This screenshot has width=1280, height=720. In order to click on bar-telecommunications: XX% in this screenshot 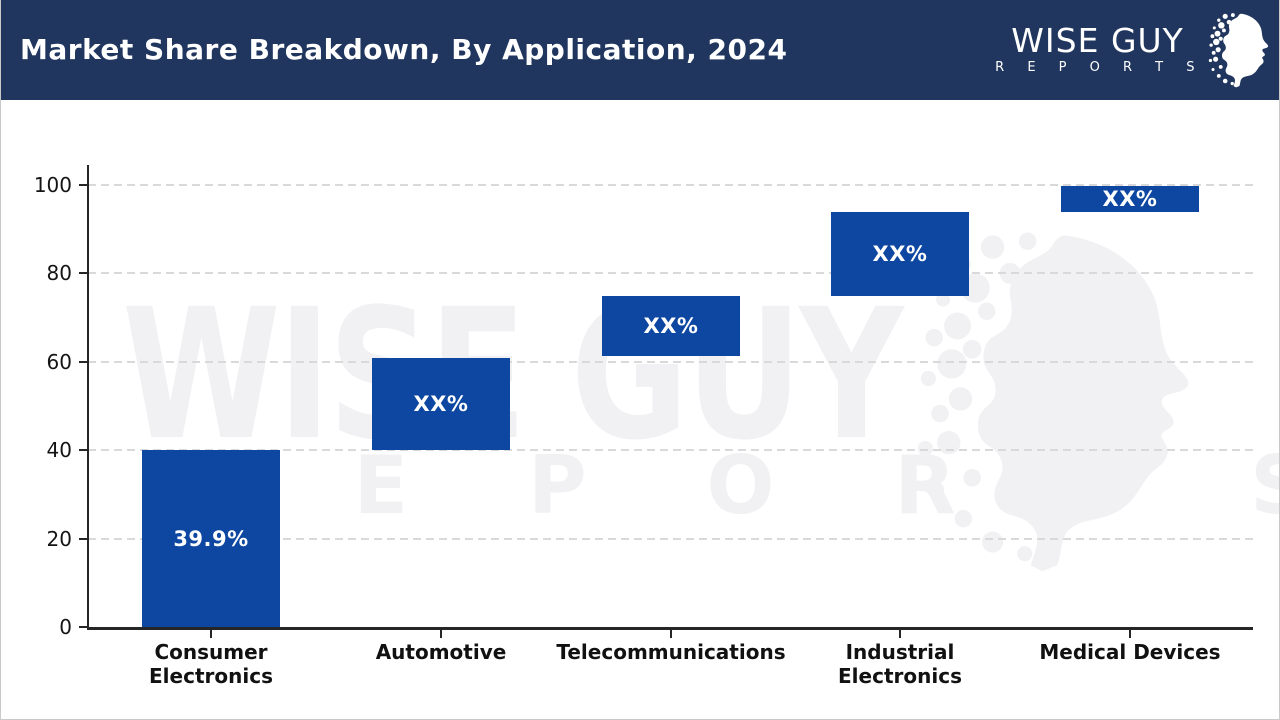, I will do `click(671, 325)`.